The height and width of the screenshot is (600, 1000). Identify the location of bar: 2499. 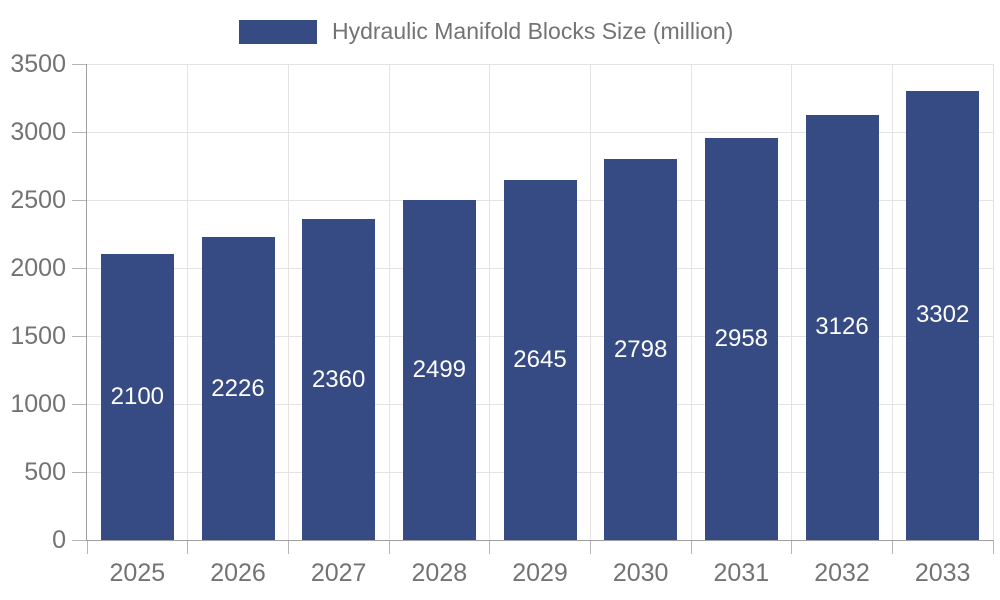
(439, 370).